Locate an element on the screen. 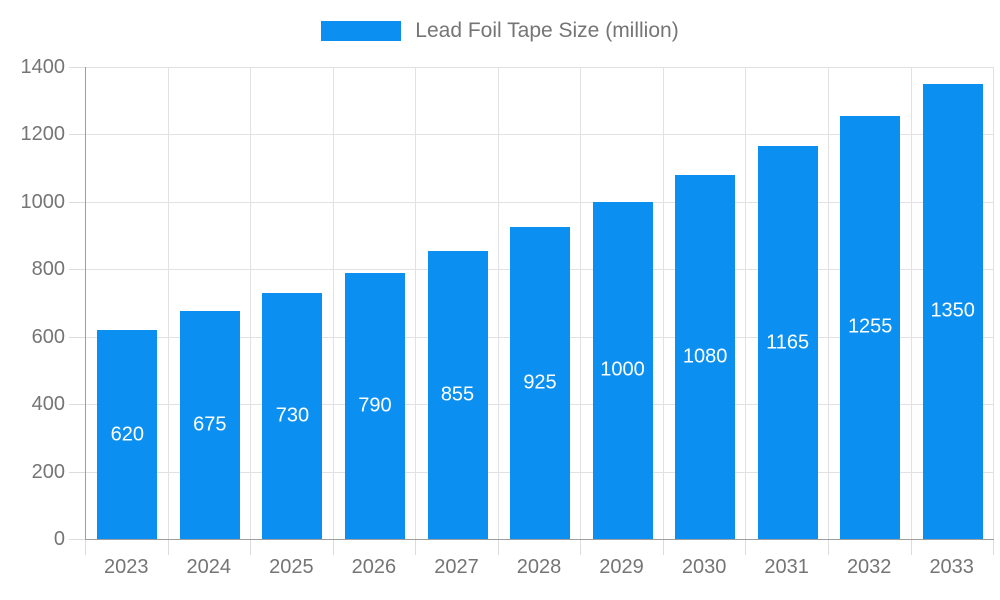 This screenshot has height=600, width=1000. y-axis-tick-label: 400 is located at coordinates (48, 404).